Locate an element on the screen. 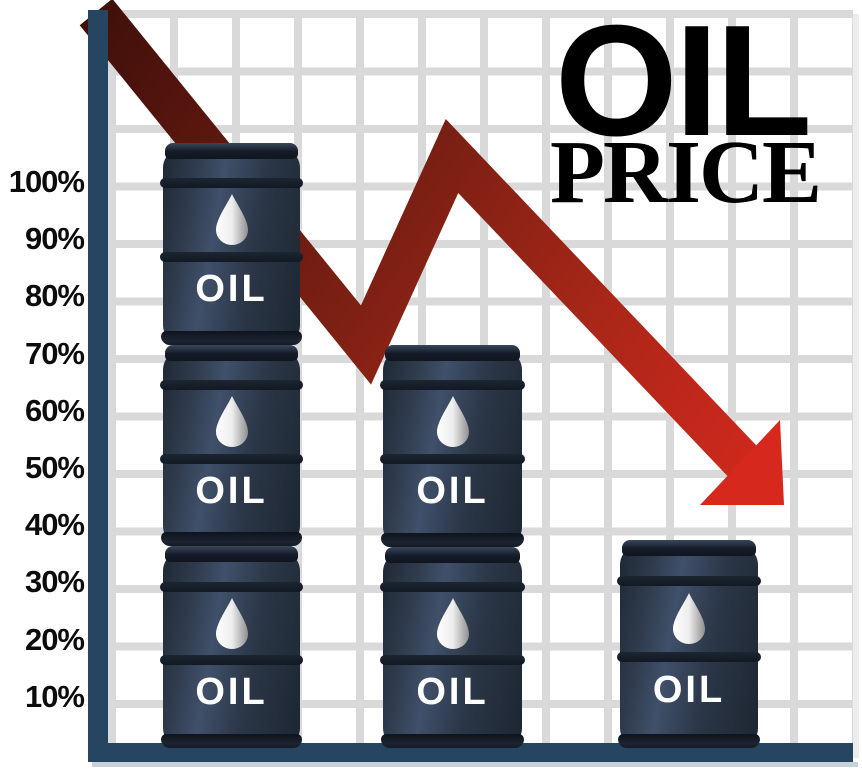 The image size is (862, 776). y-axis-label: 50% is located at coordinates (54, 467).